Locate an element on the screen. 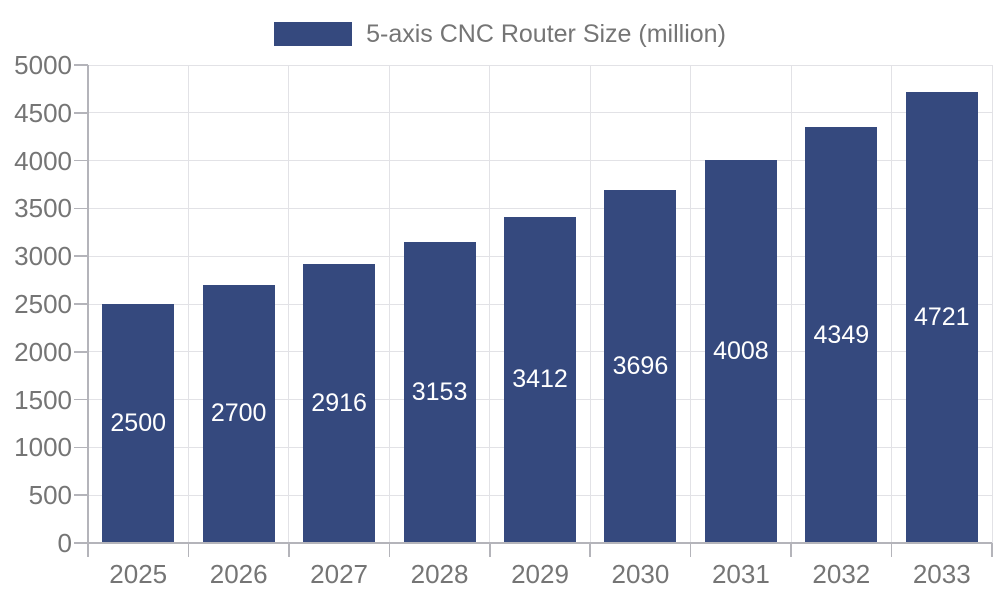 Image resolution: width=1000 pixels, height=600 pixels. x-axis-line is located at coordinates (540, 543).